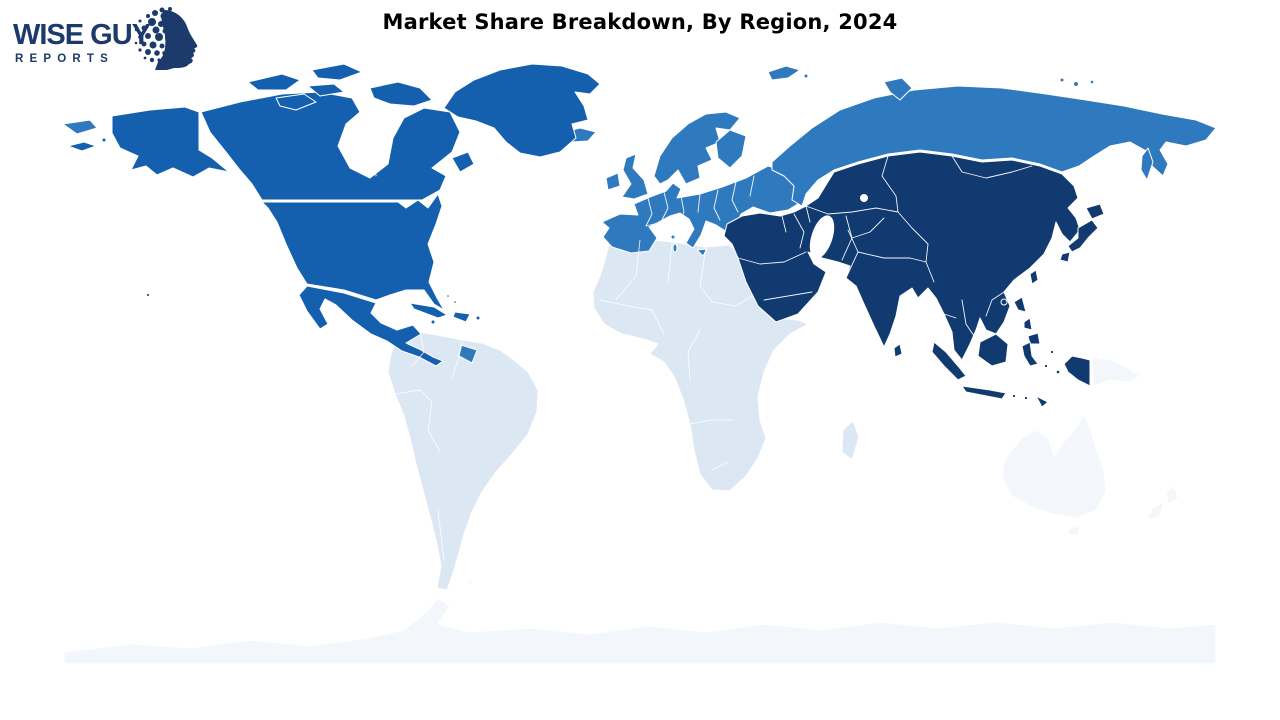 The image size is (1280, 720). What do you see at coordinates (155, 35) in the screenshot?
I see `logo-dot-cloud` at bounding box center [155, 35].